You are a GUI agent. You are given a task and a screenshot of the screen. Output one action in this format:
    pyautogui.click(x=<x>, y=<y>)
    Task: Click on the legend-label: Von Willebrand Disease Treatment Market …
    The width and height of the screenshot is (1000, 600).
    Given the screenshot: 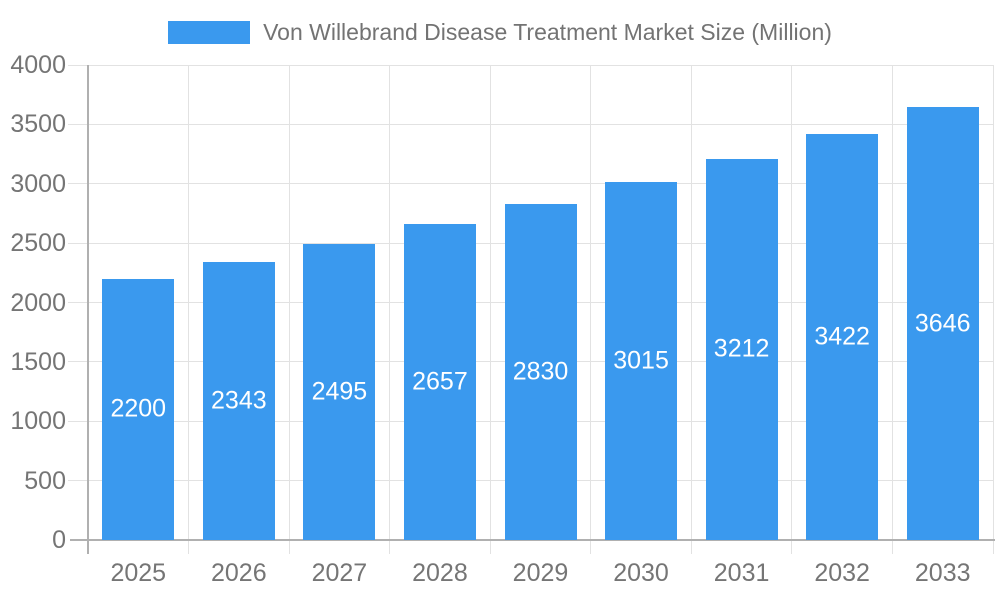 What is the action you would take?
    pyautogui.click(x=547, y=31)
    